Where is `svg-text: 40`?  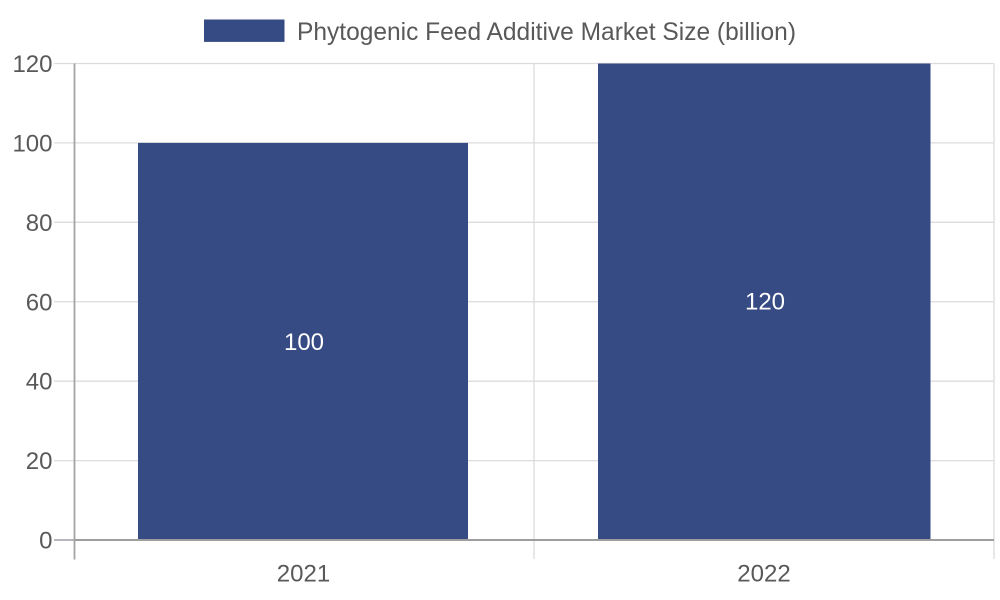
svg-text: 40 is located at coordinates (39, 382).